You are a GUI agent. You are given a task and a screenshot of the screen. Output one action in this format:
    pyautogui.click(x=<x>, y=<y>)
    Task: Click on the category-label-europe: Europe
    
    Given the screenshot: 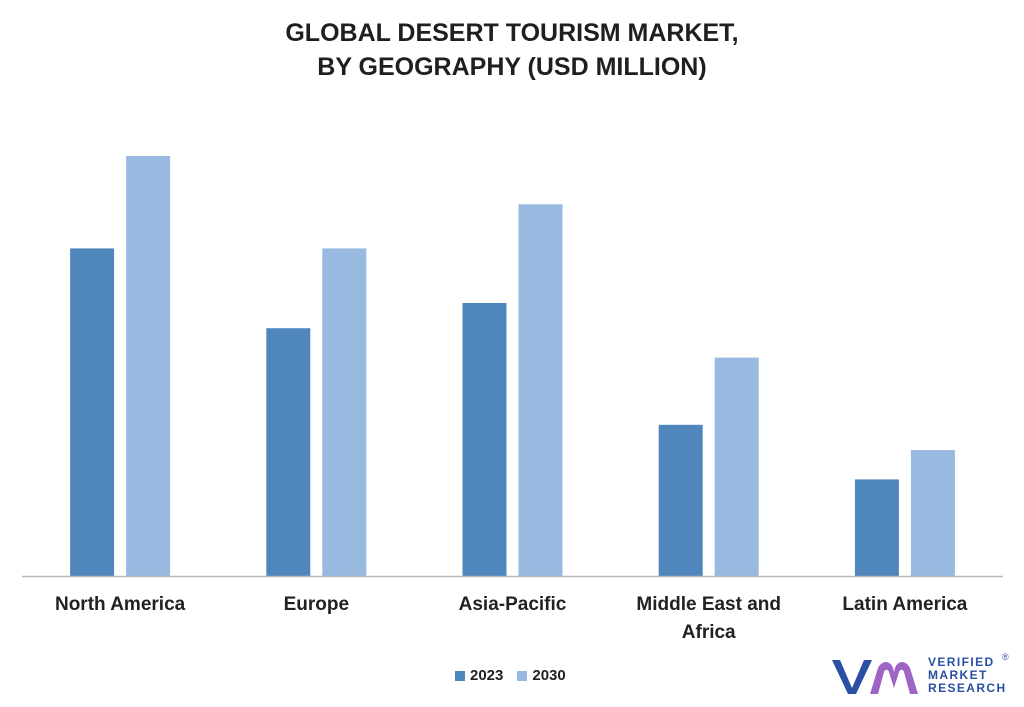 What is the action you would take?
    pyautogui.click(x=316, y=604)
    